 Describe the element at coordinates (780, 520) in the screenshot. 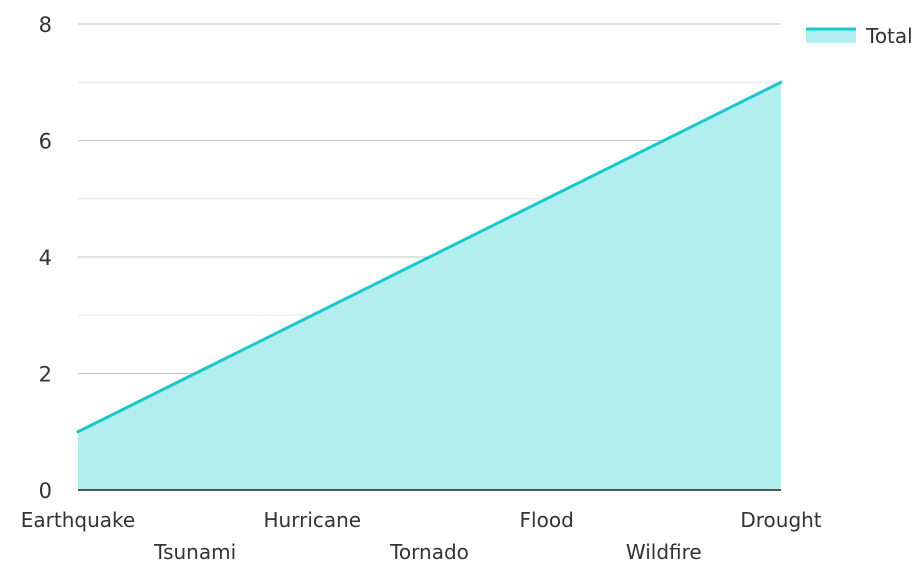

I see `x-tick-label: Drought` at that location.